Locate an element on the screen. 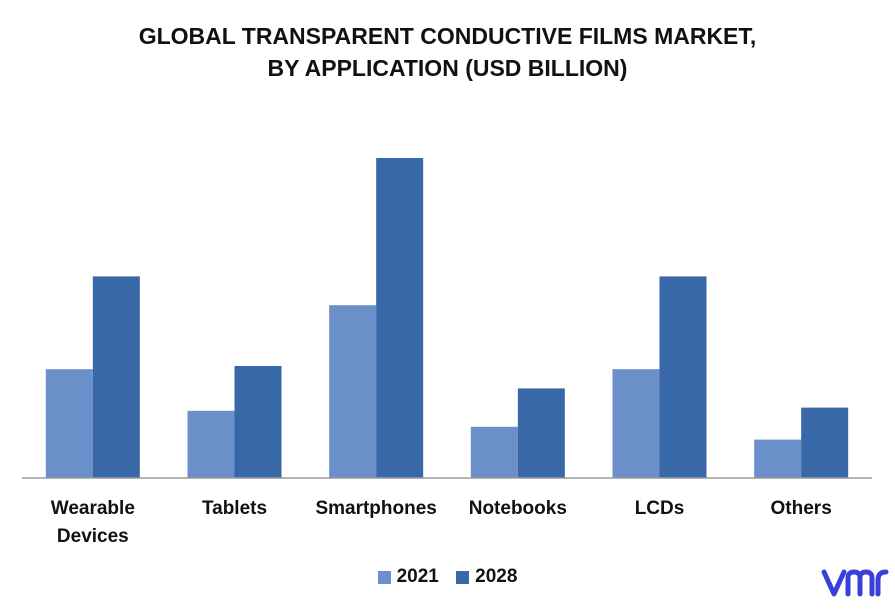 The height and width of the screenshot is (612, 895). bar-2021-smartphones is located at coordinates (353, 391).